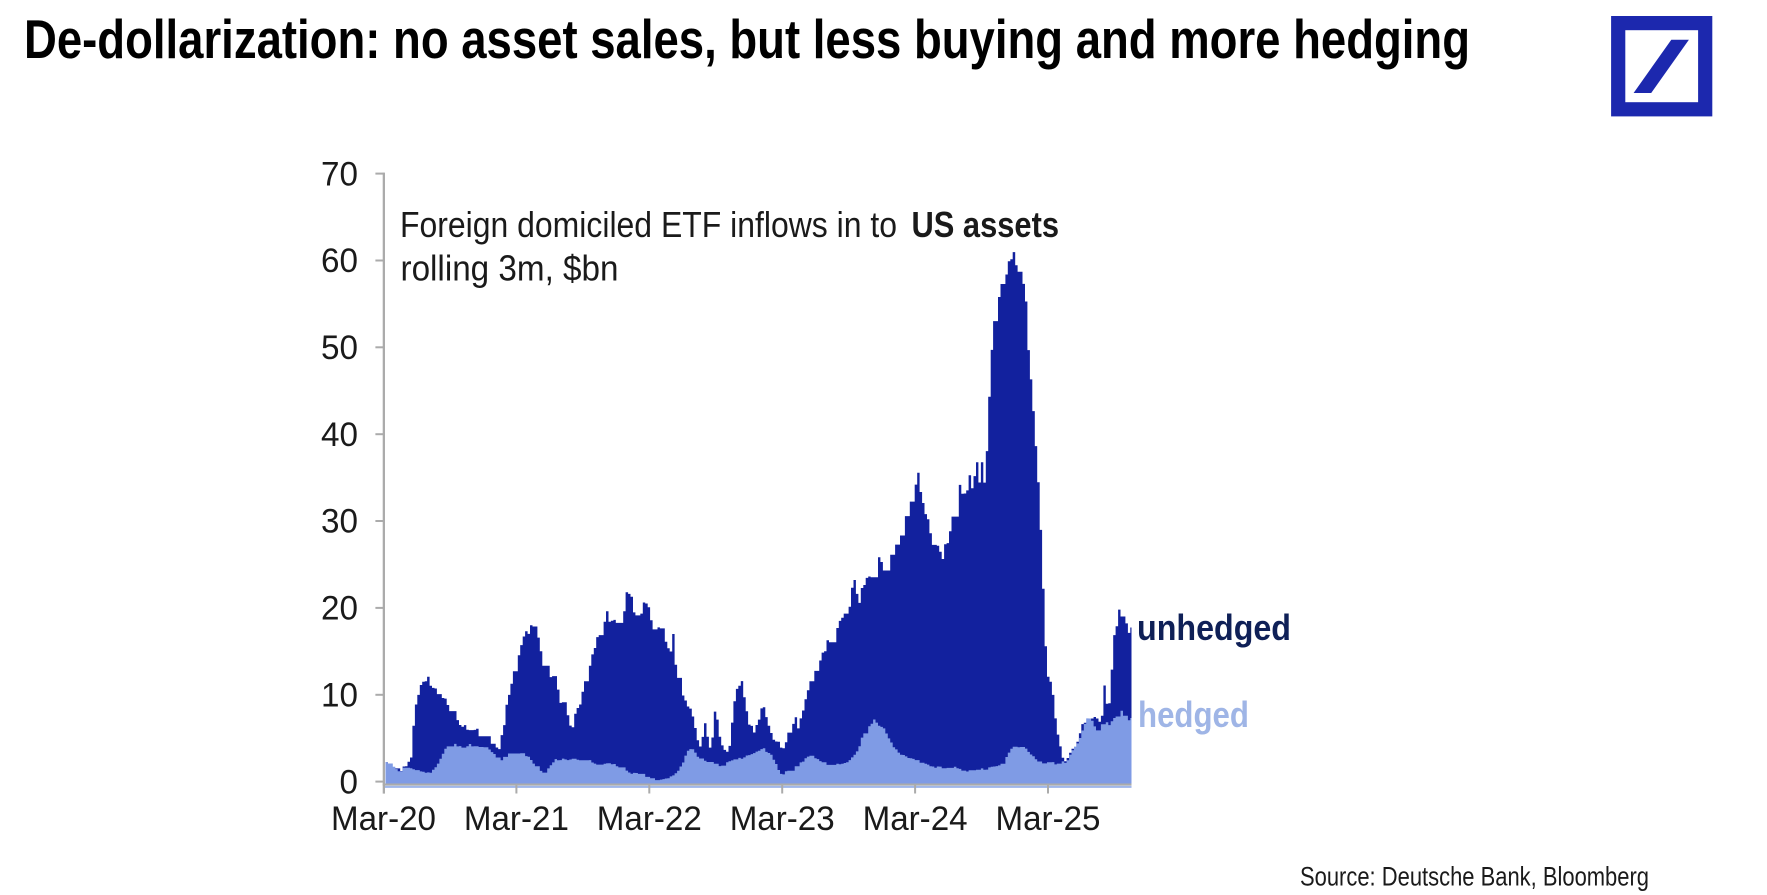 Image resolution: width=1767 pixels, height=895 pixels. What do you see at coordinates (1474, 877) in the screenshot?
I see `svg-text:Source: Deutsche Bank, Bloombe: Source: Deutsche Bank, Bloomberg` at bounding box center [1474, 877].